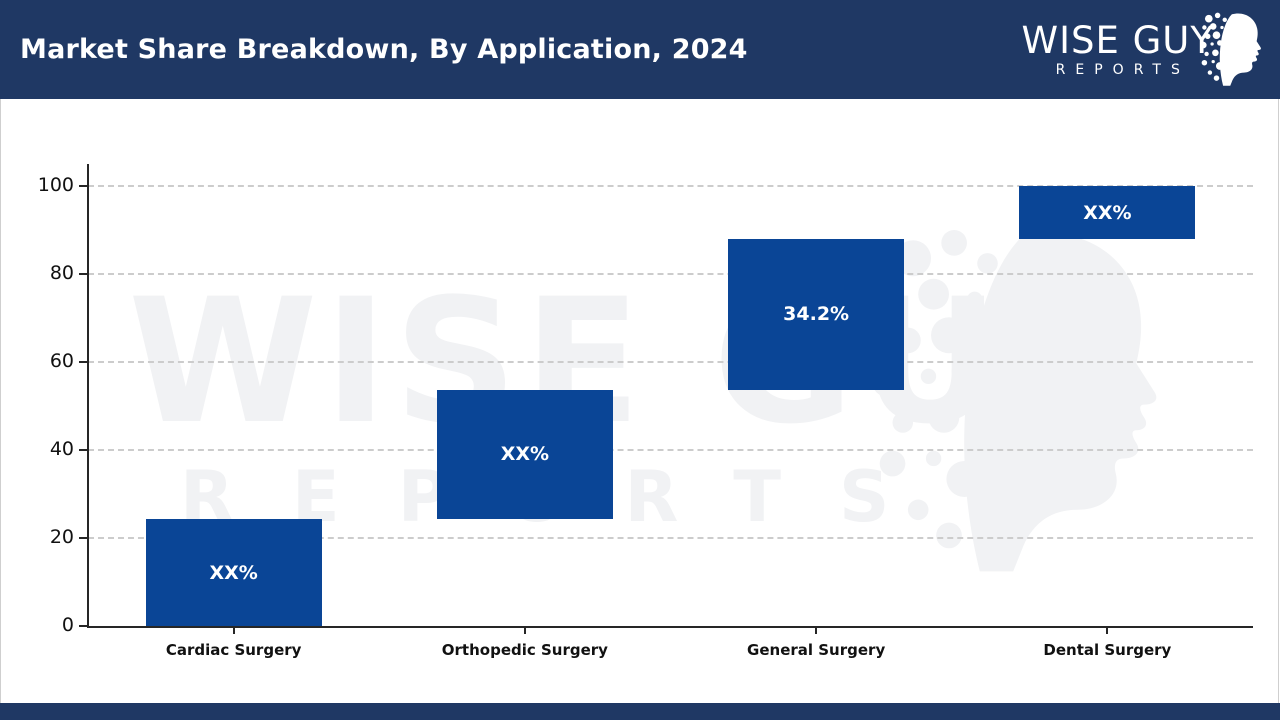 This screenshot has height=720, width=1280. What do you see at coordinates (67, 625) in the screenshot?
I see `y-tick-label: 0` at bounding box center [67, 625].